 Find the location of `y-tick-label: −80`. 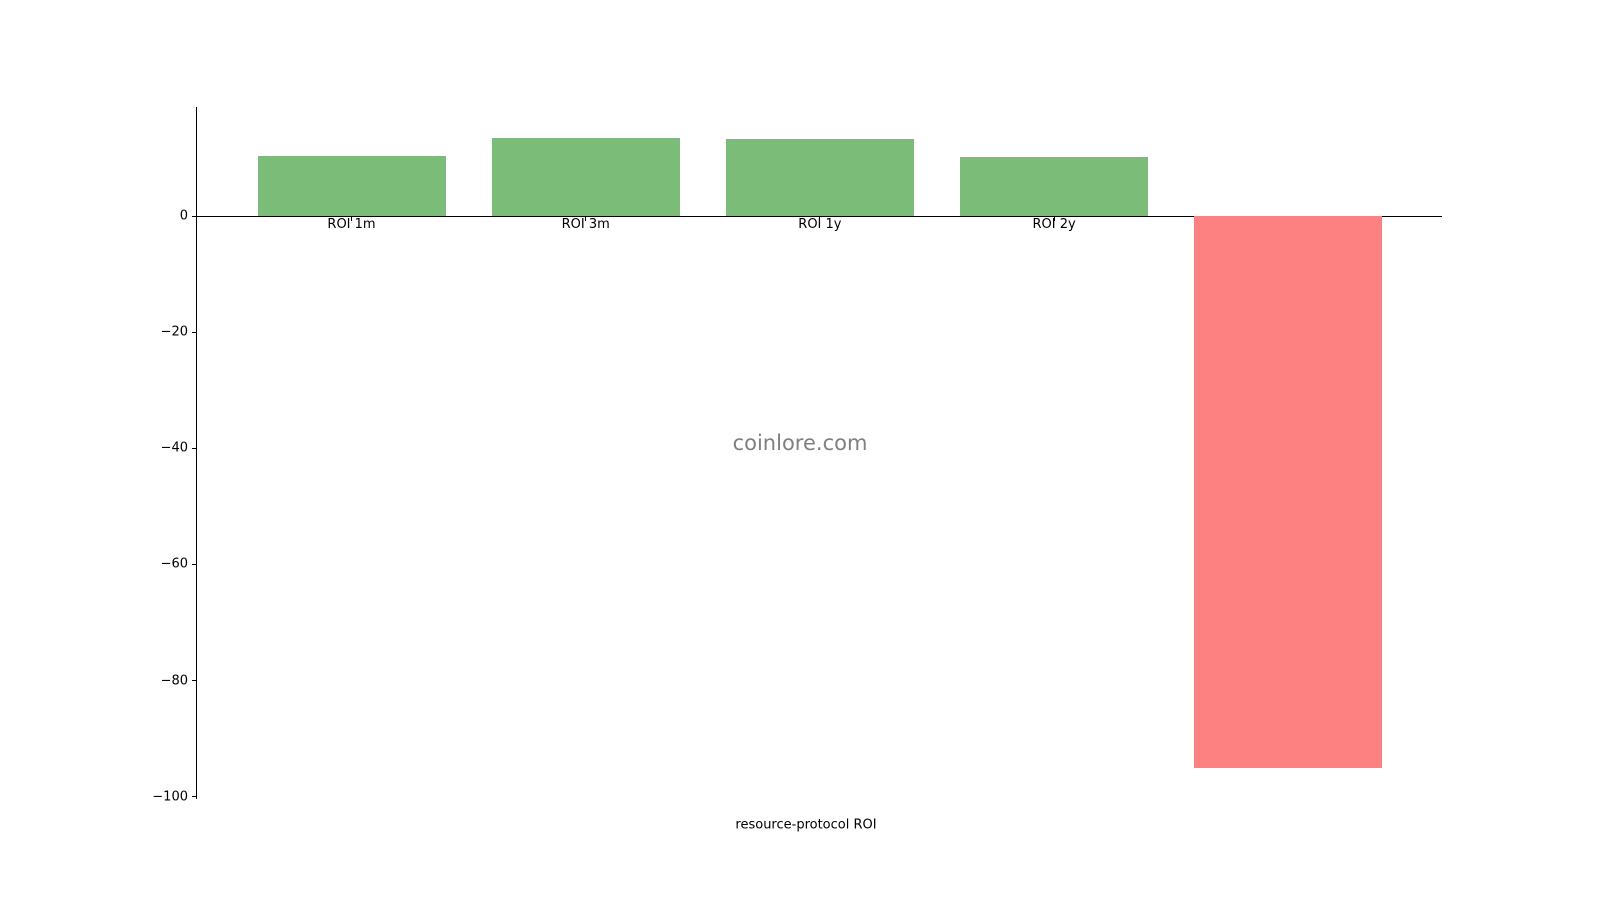

y-tick-label: −80 is located at coordinates (174, 681).